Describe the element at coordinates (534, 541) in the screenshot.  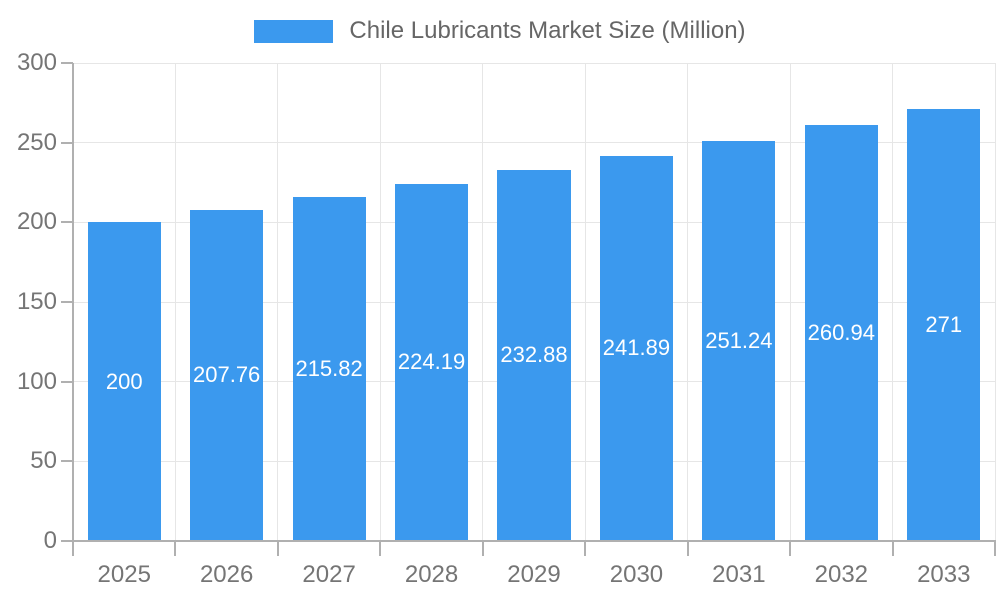
I see `x-axis-line` at that location.